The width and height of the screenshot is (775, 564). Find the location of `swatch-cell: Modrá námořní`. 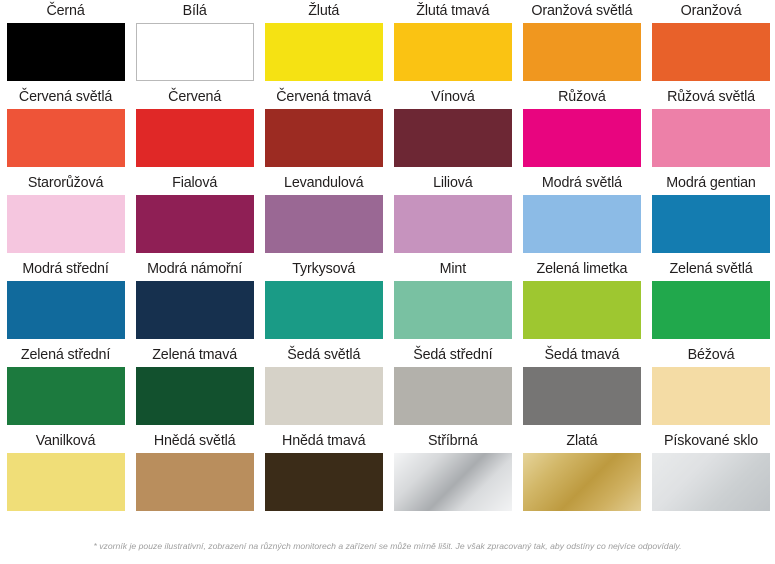

swatch-cell: Modrá námořní is located at coordinates (194, 305).